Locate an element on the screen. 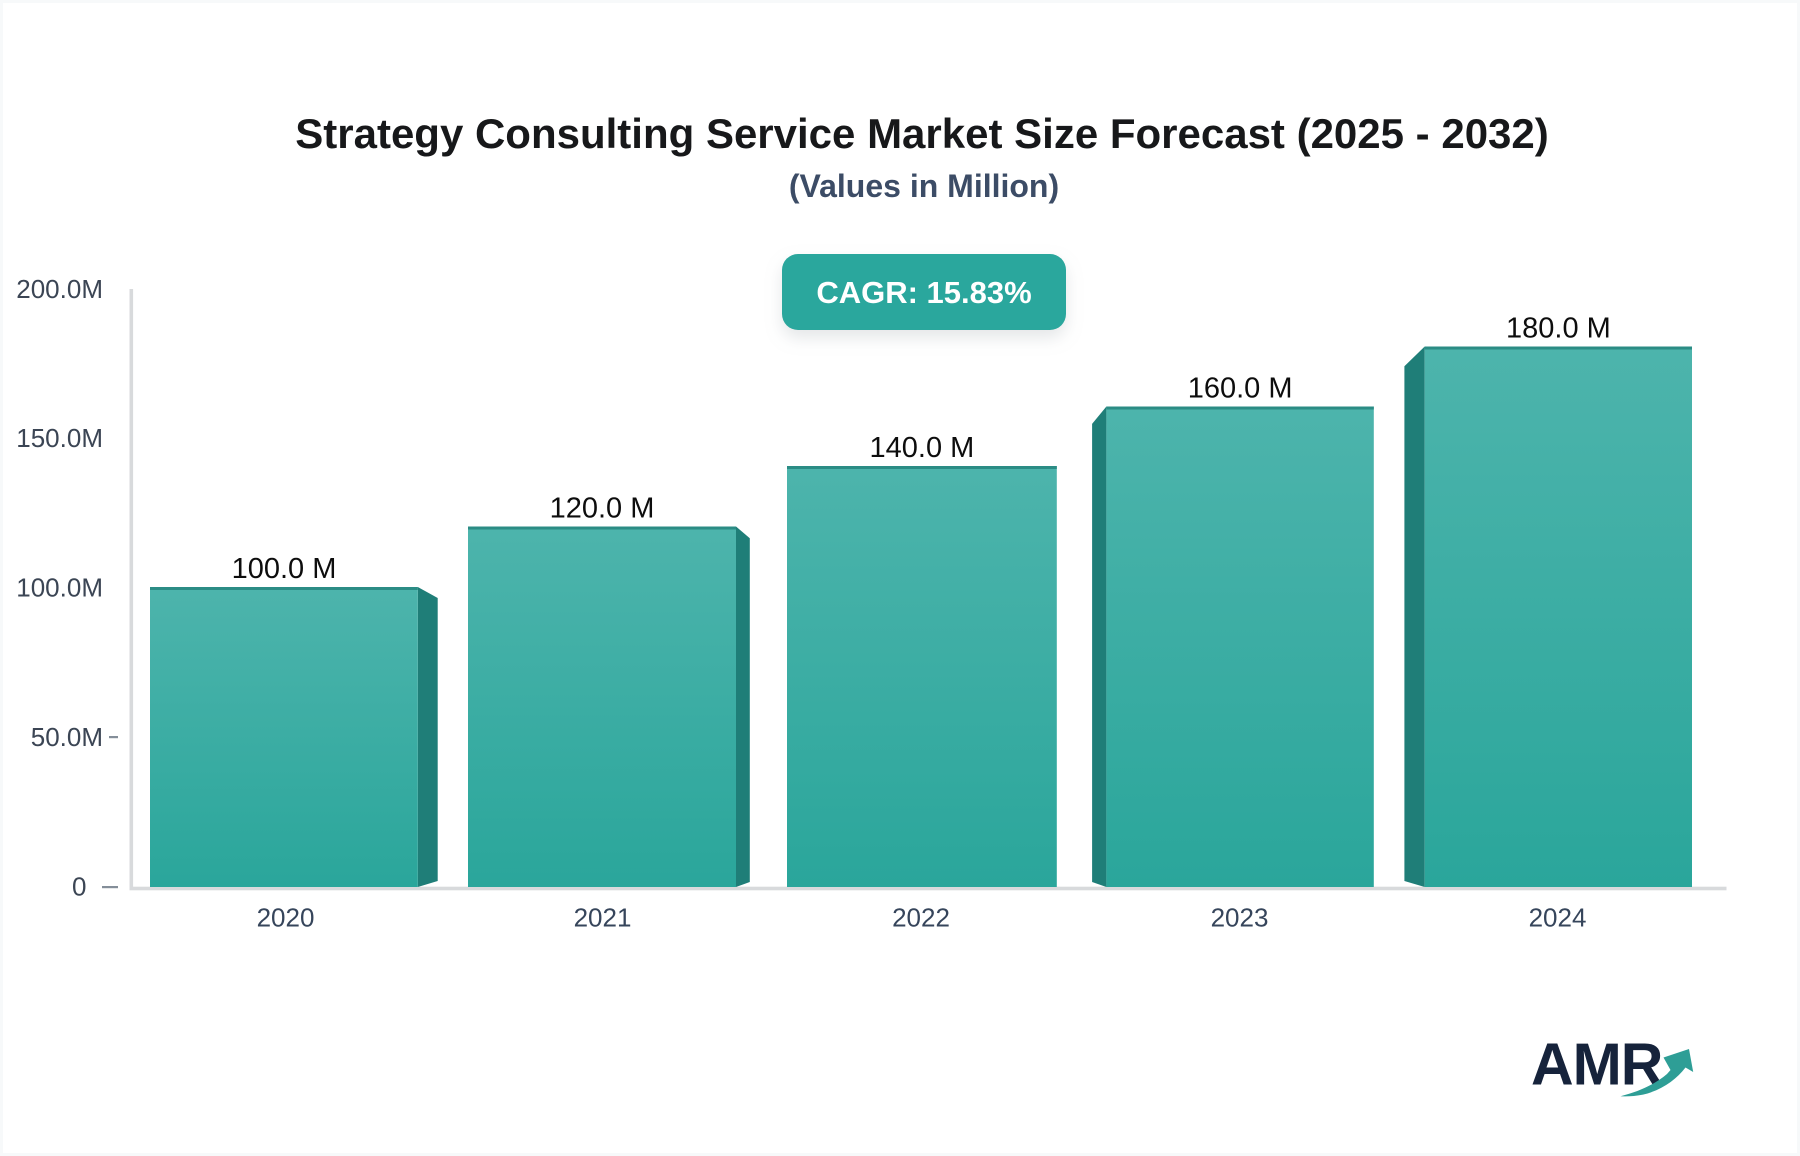  svg-text: 50.0M is located at coordinates (67, 737).